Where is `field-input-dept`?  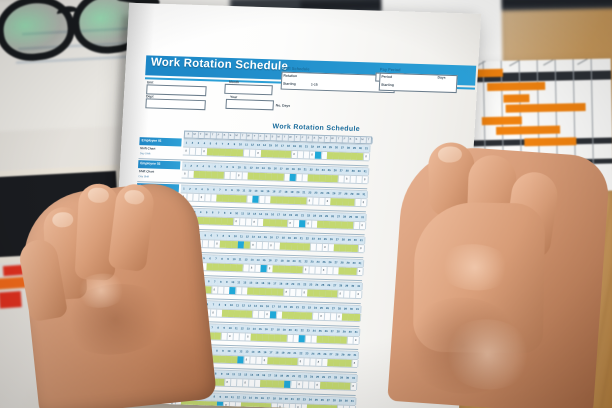
field-input-dept is located at coordinates (175, 104).